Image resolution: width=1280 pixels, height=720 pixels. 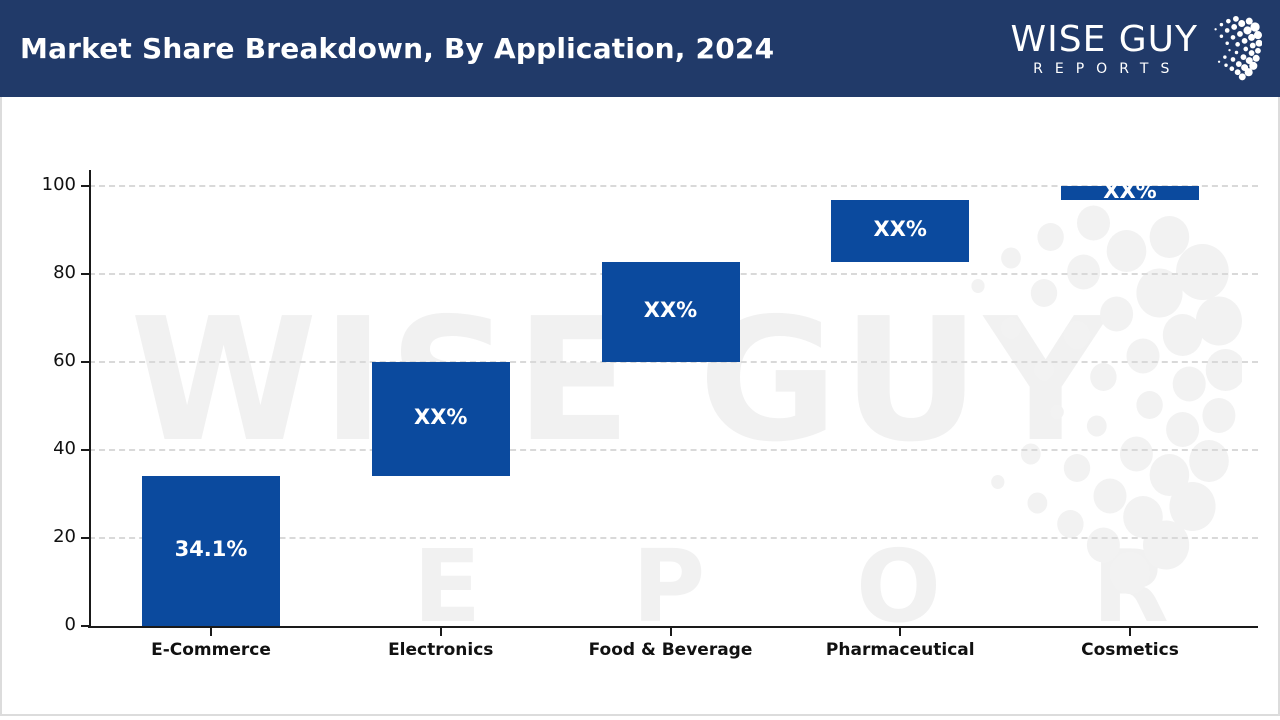 What do you see at coordinates (64, 448) in the screenshot?
I see `y-tick-label: 40` at bounding box center [64, 448].